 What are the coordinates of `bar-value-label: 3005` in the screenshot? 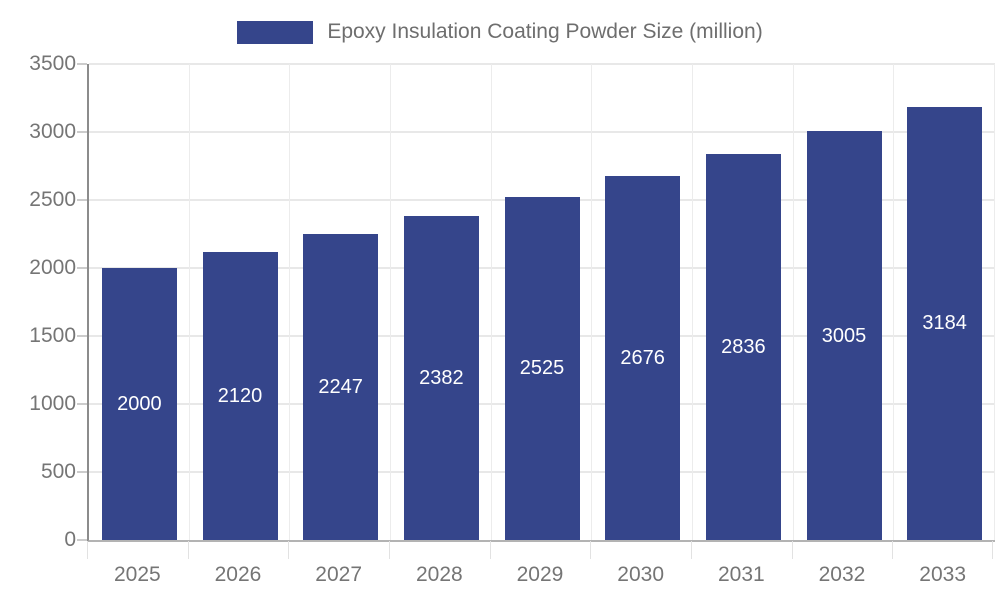 It's located at (844, 335).